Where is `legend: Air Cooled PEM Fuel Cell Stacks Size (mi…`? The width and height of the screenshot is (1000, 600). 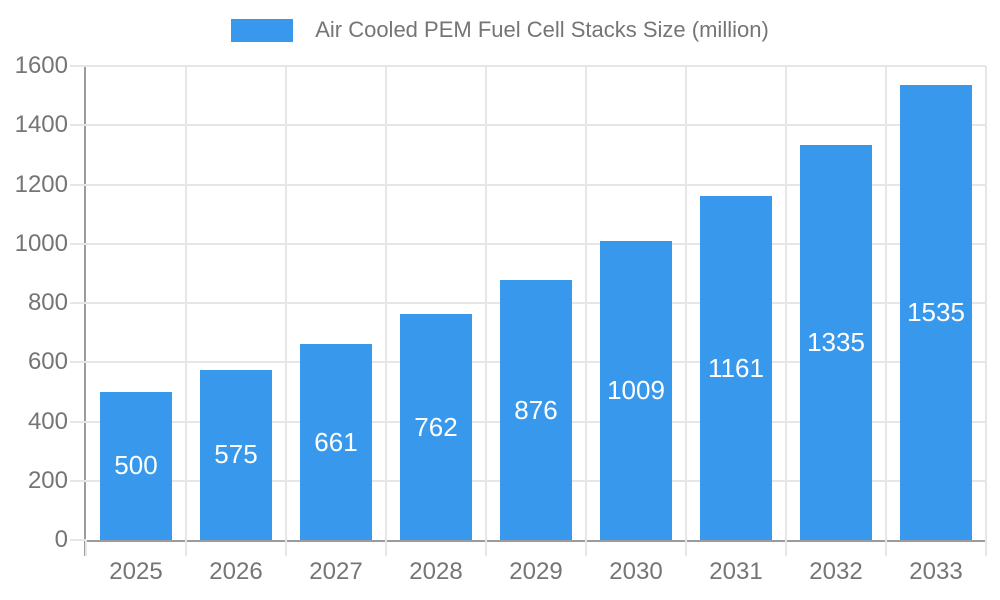 legend: Air Cooled PEM Fuel Cell Stacks Size (mi… is located at coordinates (500, 30).